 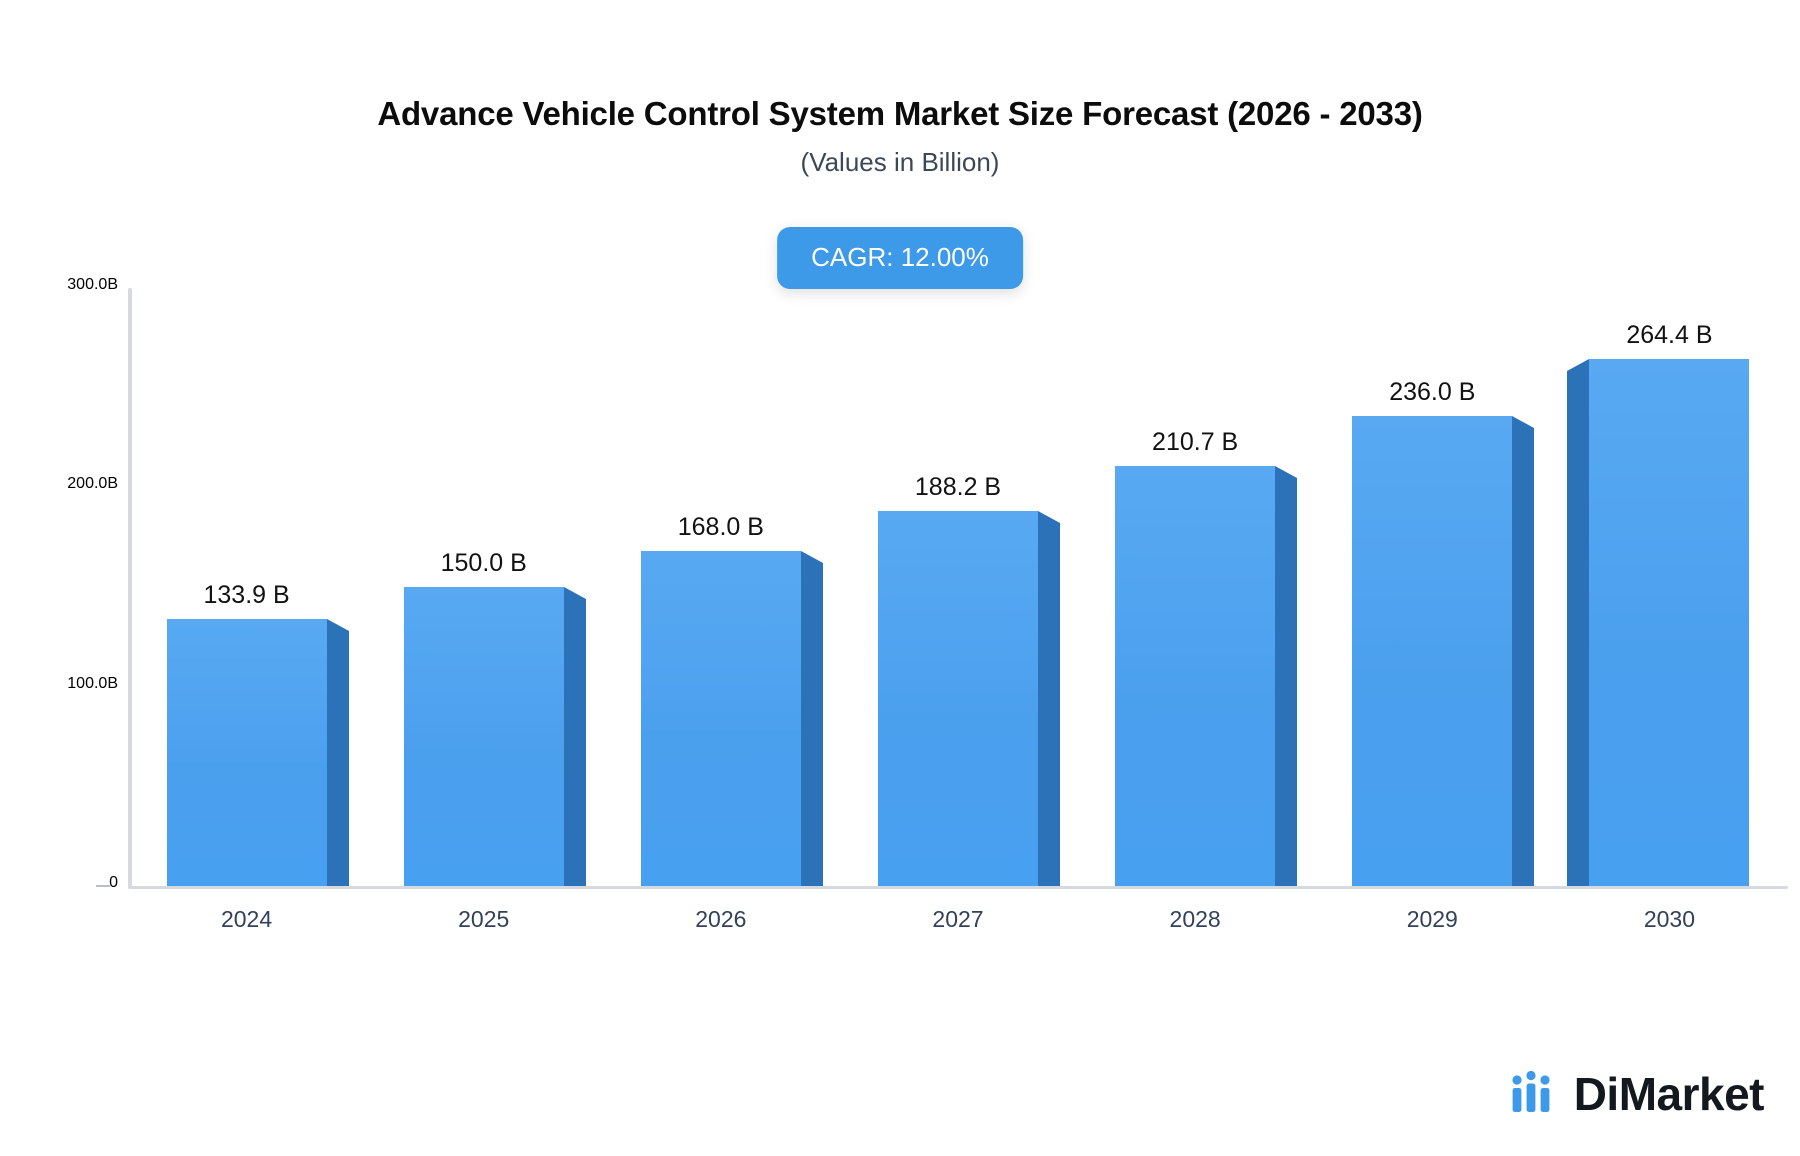 I want to click on y-axis-tick-label: 200.0B, so click(x=92, y=484).